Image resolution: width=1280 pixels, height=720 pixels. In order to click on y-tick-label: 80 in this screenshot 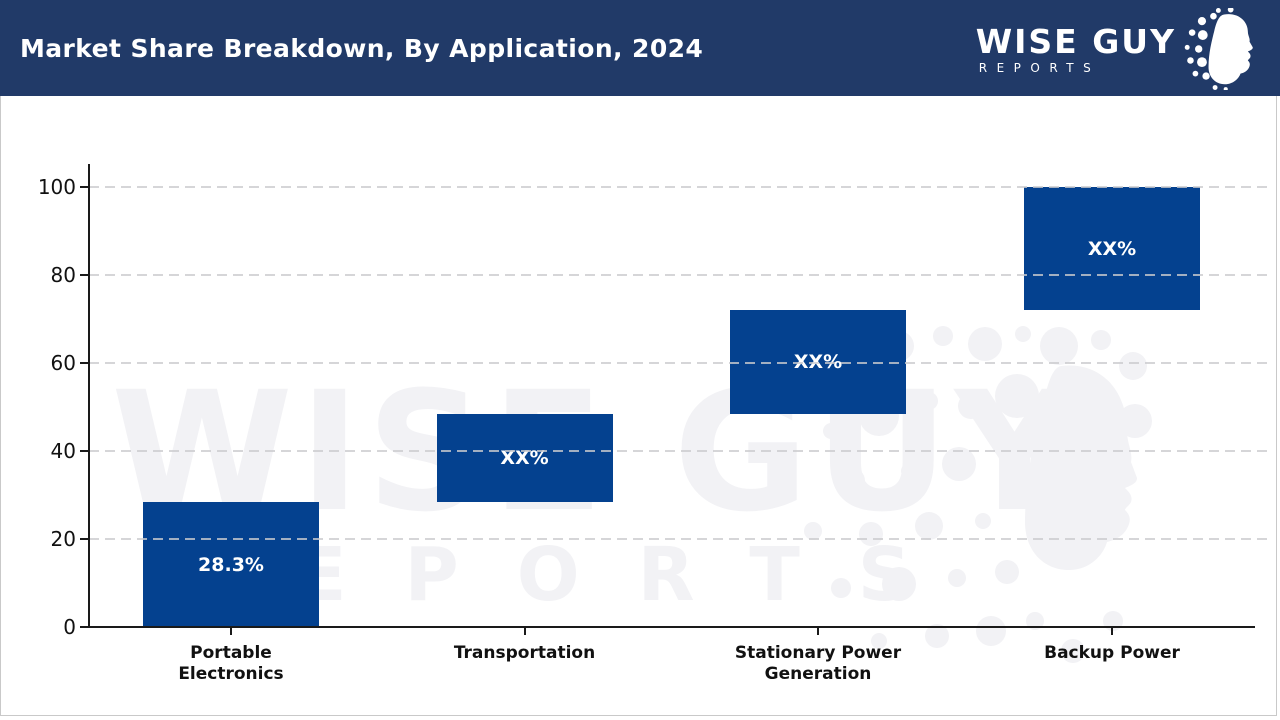, I will do `click(63, 275)`.